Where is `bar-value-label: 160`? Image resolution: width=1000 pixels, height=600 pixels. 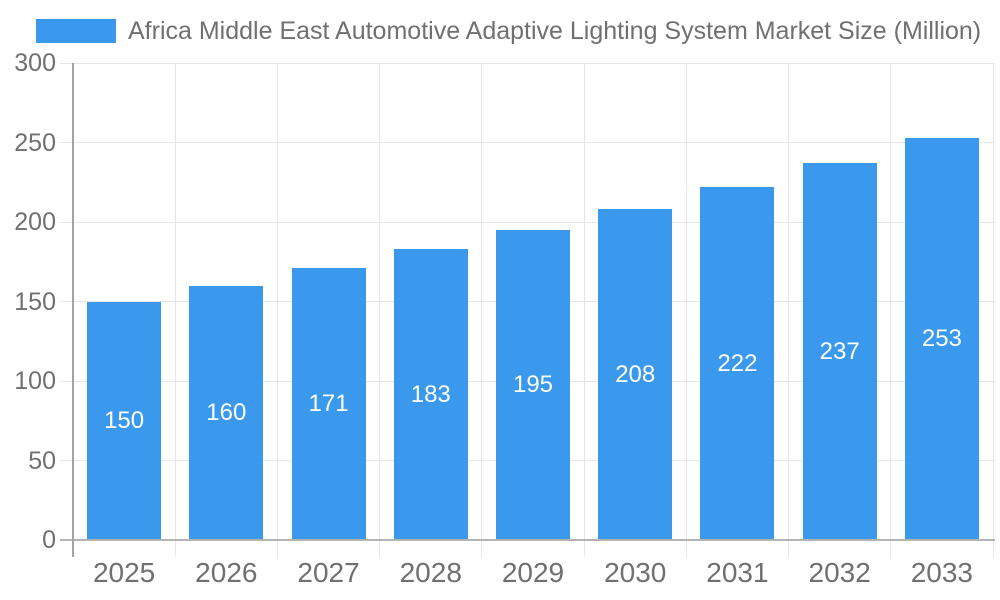 bar-value-label: 160 is located at coordinates (226, 412).